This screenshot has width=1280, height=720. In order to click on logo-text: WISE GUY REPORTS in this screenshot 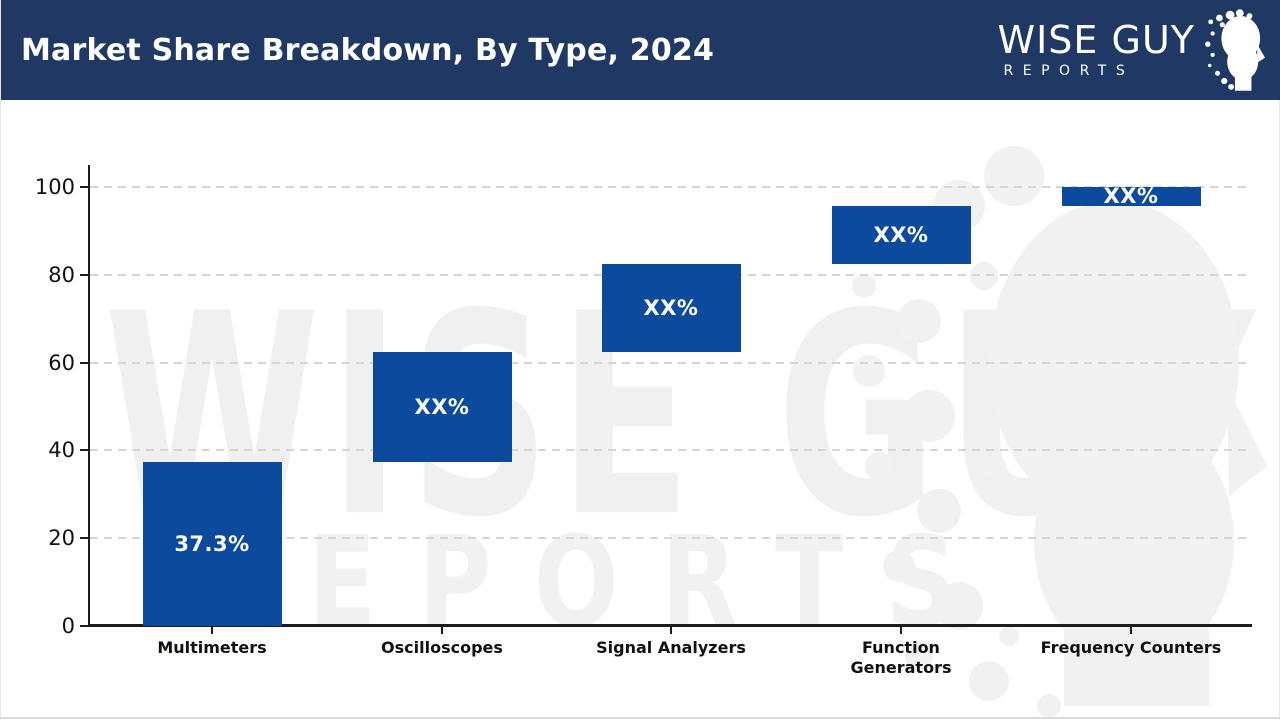, I will do `click(1096, 50)`.